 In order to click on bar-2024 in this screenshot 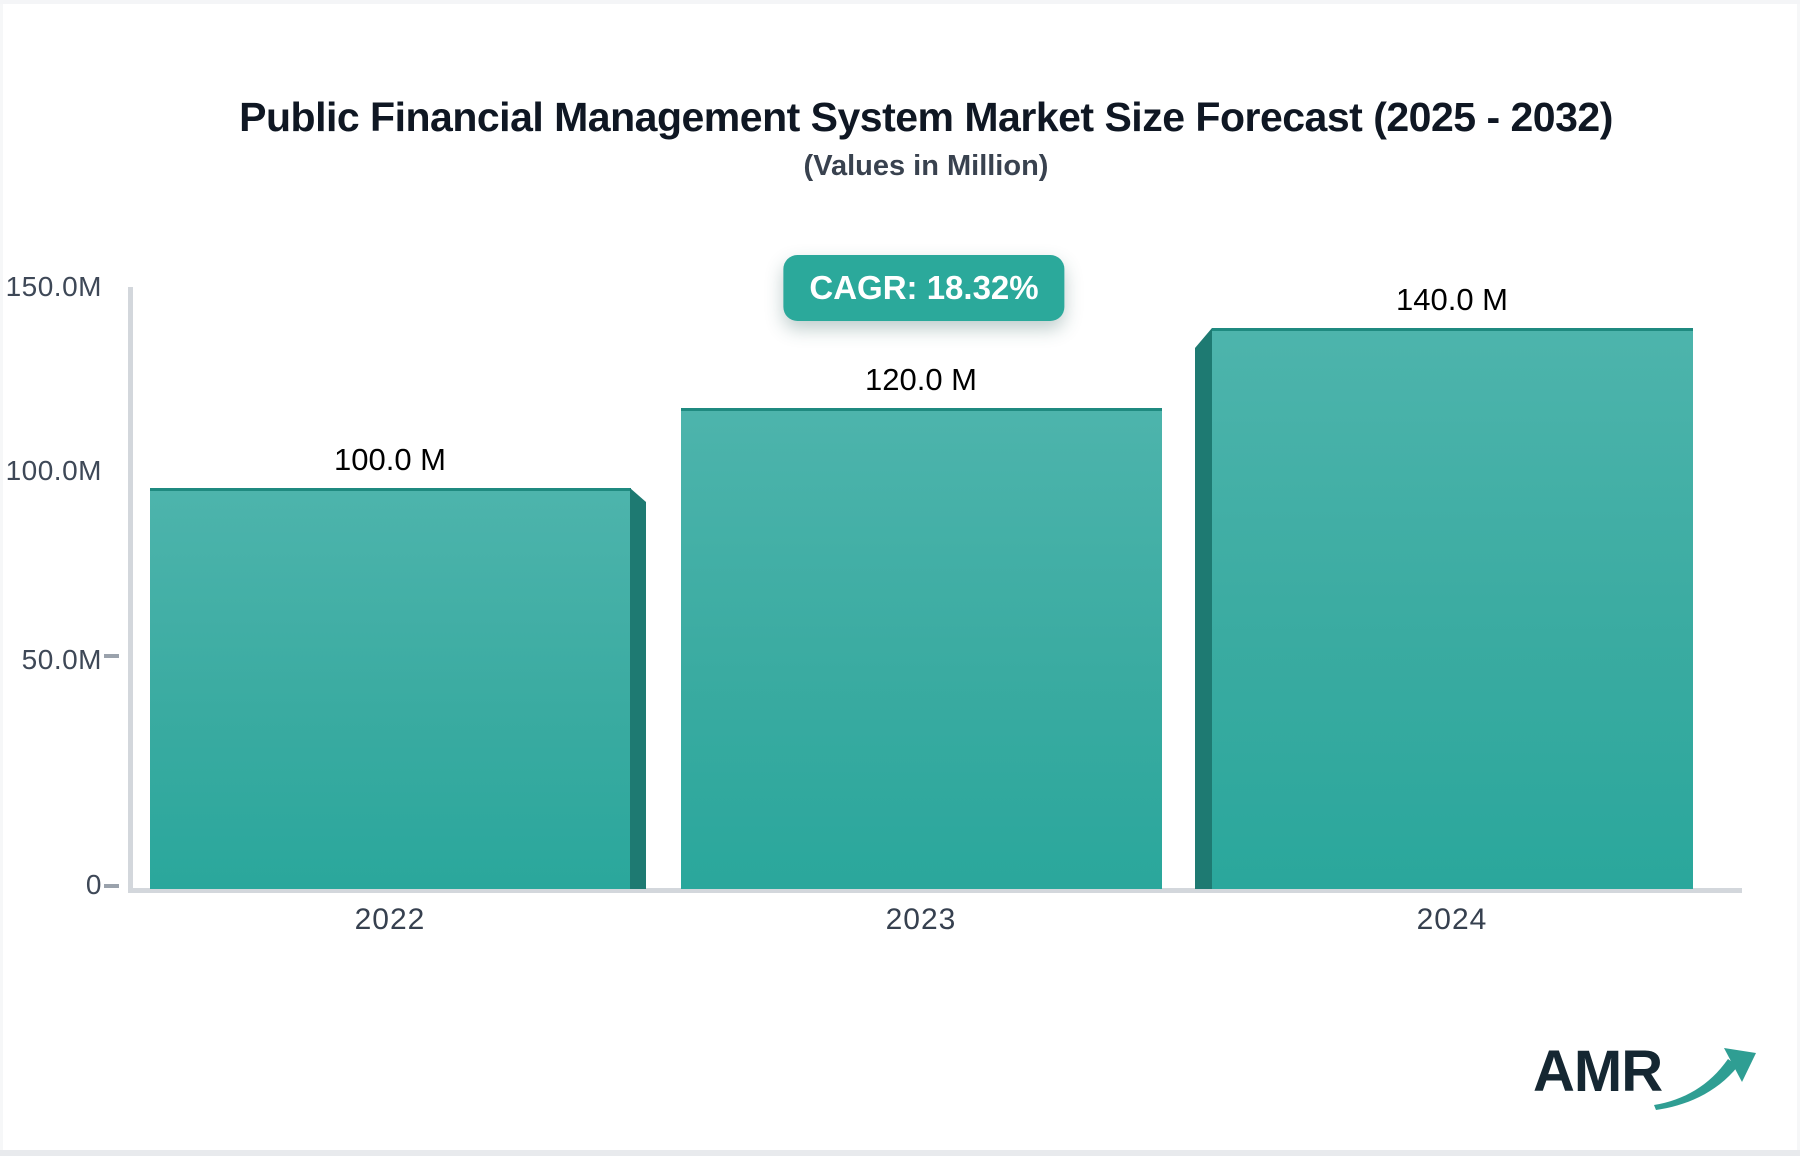, I will do `click(1452, 608)`.